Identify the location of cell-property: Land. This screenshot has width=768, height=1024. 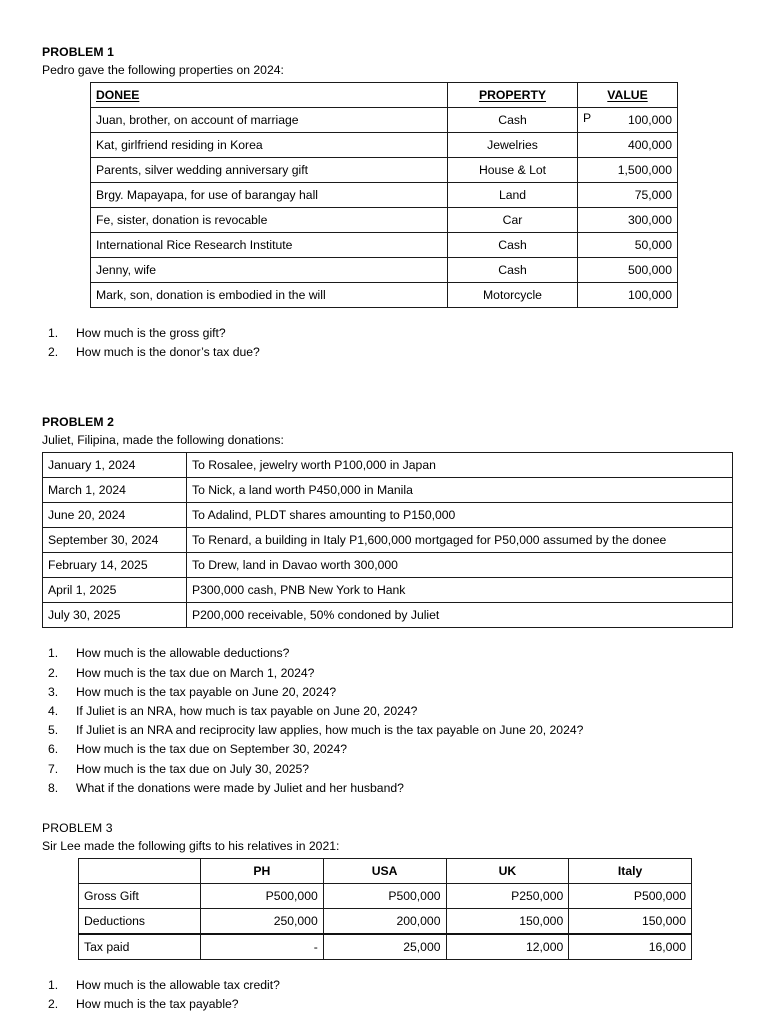
(512, 195).